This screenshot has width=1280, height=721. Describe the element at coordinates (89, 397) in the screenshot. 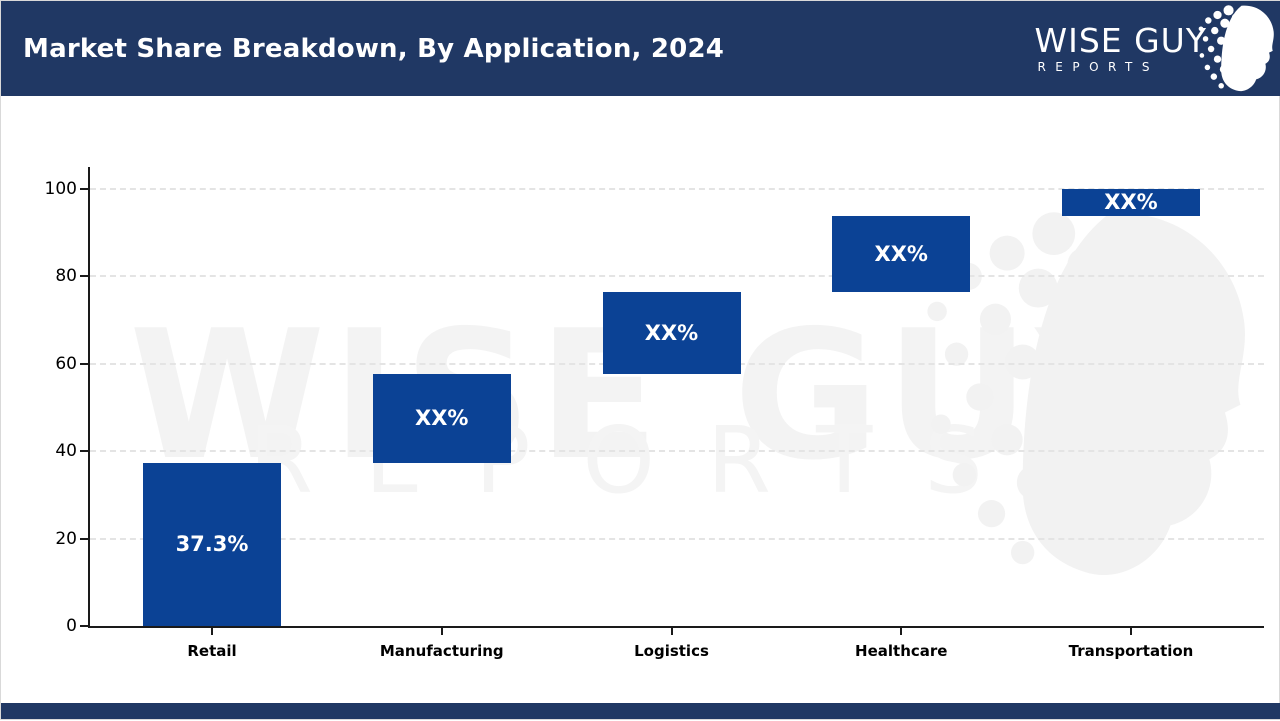

I see `y-axis-line` at that location.